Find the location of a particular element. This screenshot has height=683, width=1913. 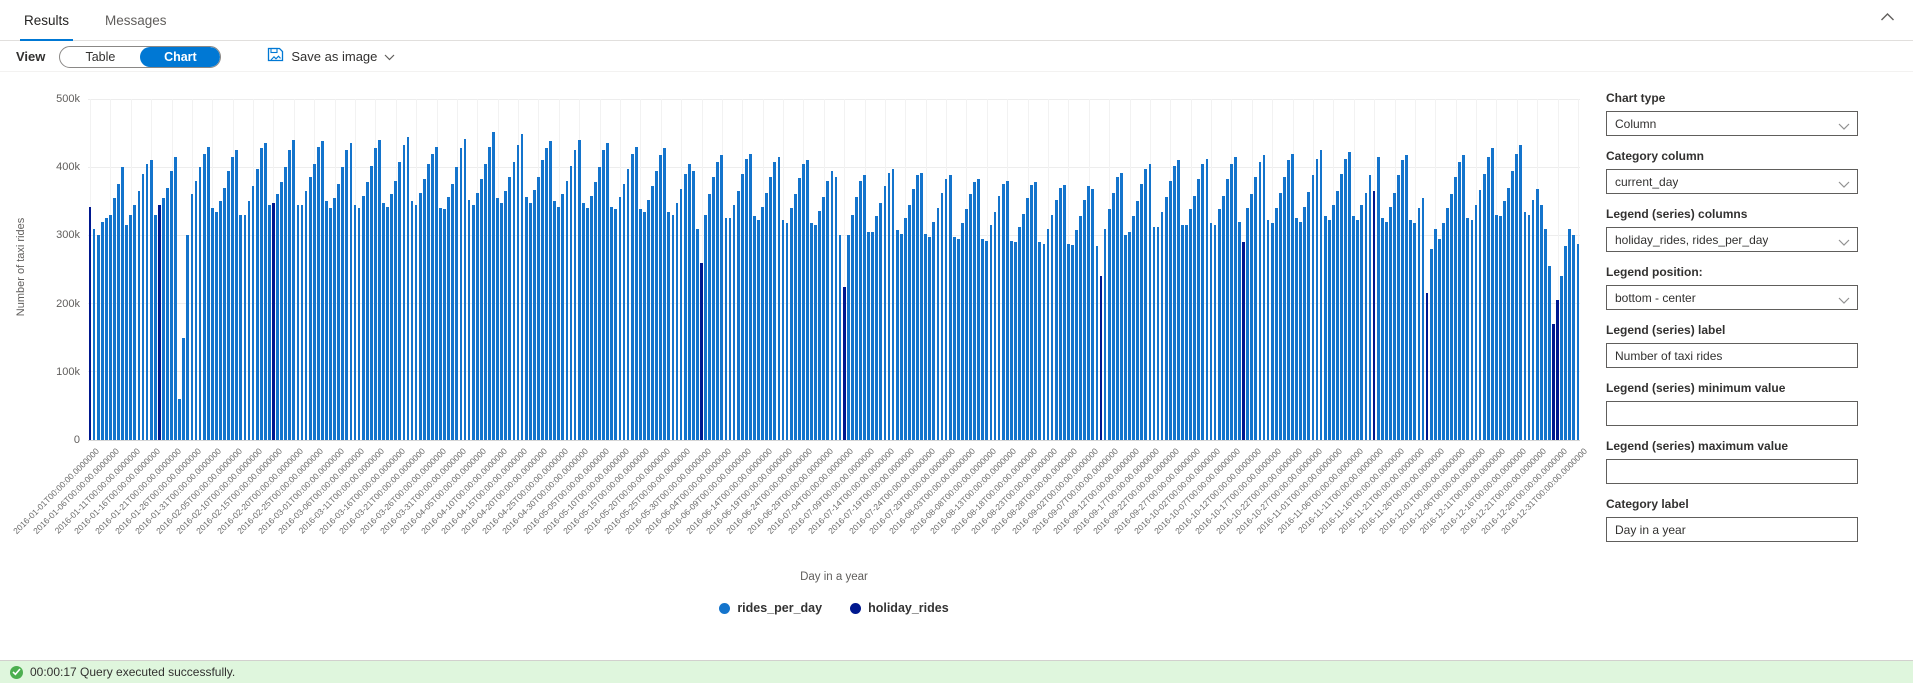

save-as-image-button: Save as image is located at coordinates (331, 57).